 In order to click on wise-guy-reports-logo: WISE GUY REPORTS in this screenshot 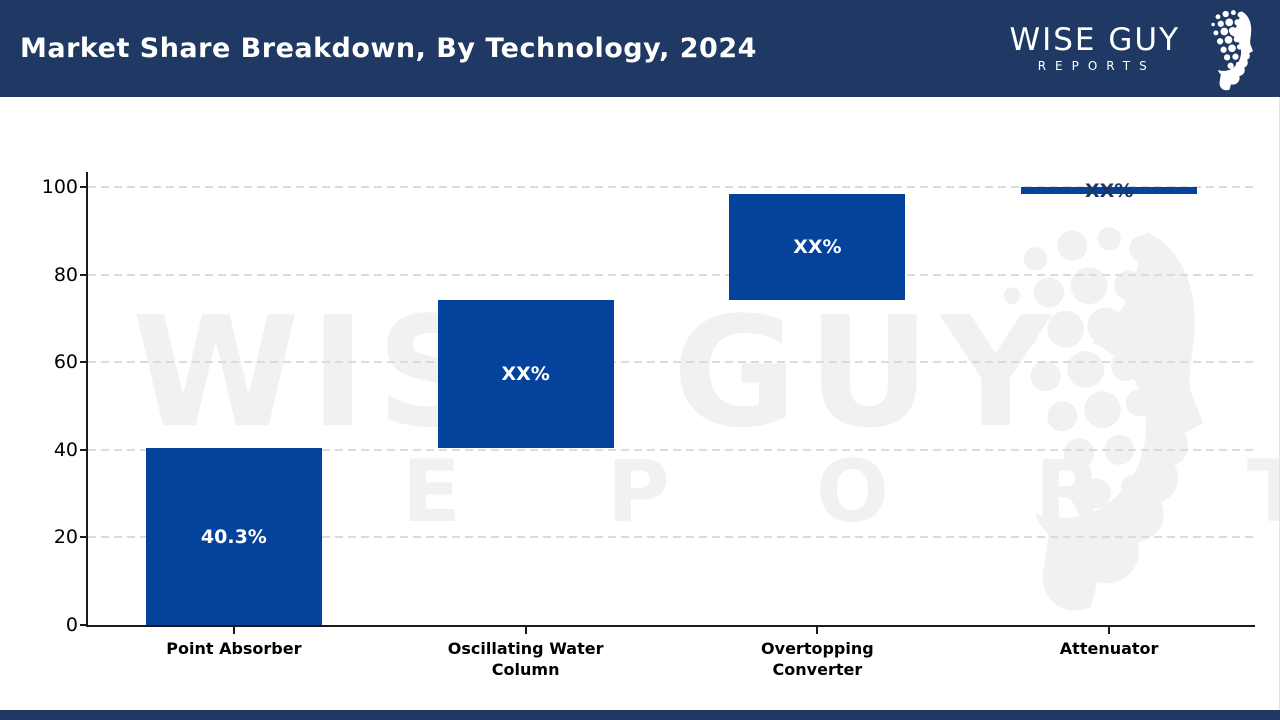, I will do `click(1131, 49)`.